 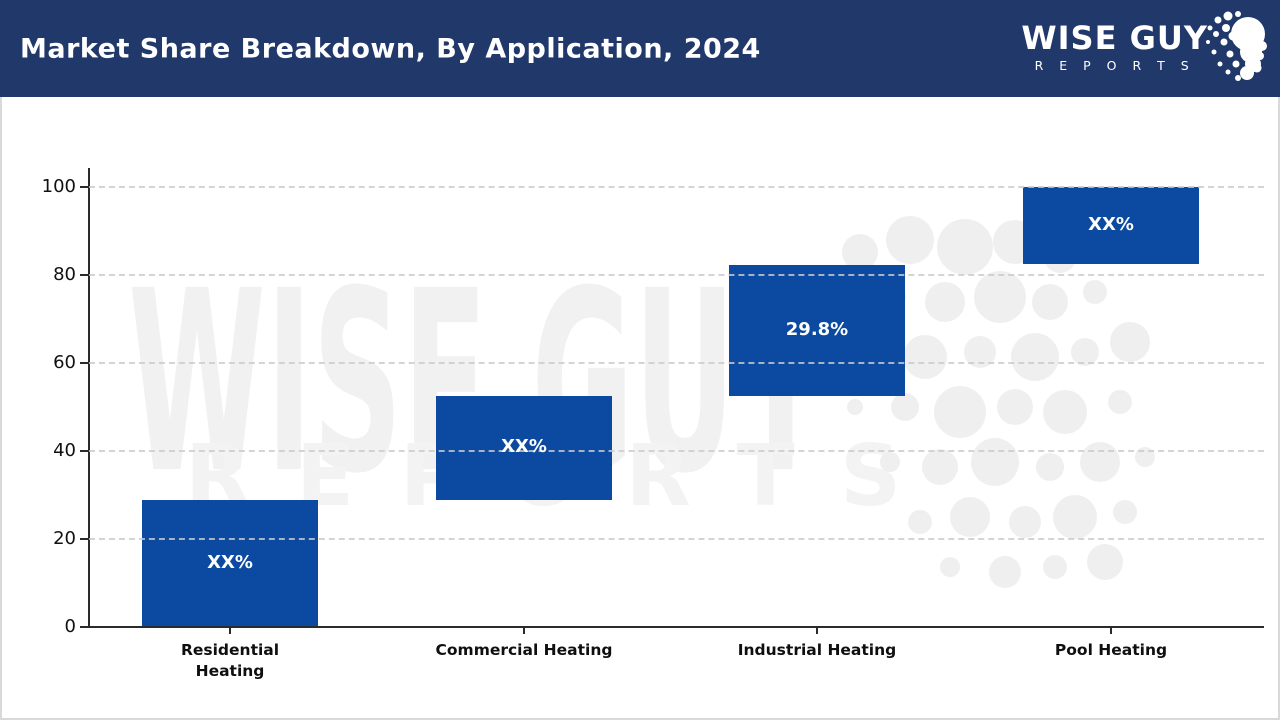 What do you see at coordinates (1114, 65) in the screenshot?
I see `logo-reports-label: R E P O R T S` at bounding box center [1114, 65].